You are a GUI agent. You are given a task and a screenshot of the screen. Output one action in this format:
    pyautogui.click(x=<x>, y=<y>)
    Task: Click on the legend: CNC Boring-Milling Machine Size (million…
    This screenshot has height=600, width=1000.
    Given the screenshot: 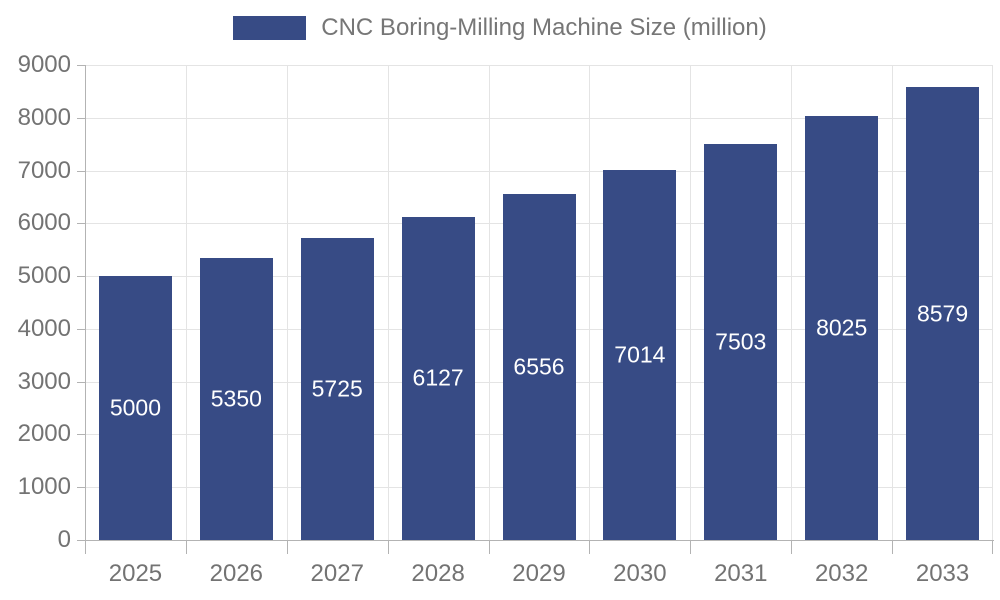 What is the action you would take?
    pyautogui.click(x=500, y=28)
    